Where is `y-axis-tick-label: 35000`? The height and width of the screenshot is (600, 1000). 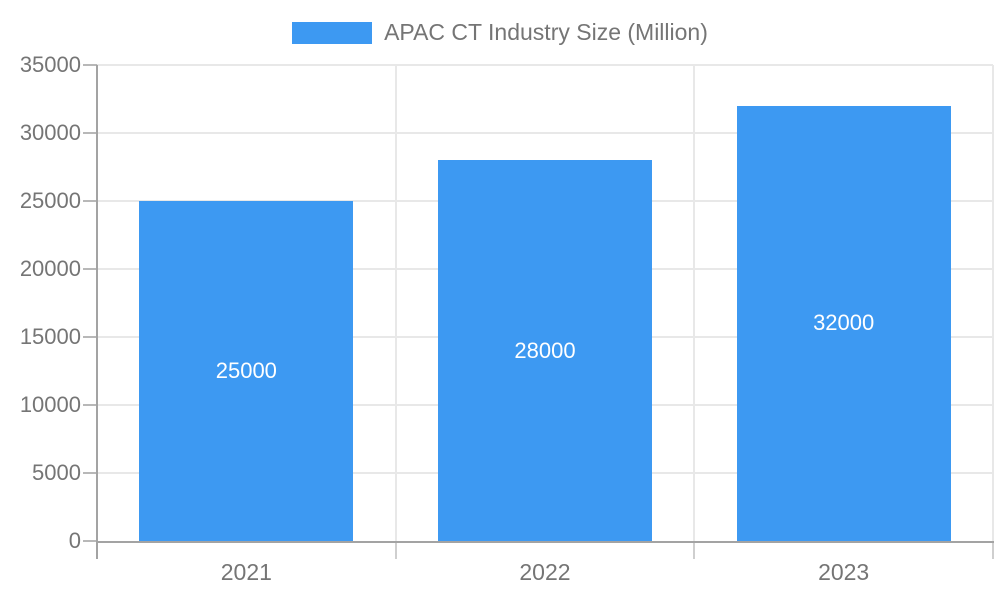 y-axis-tick-label: 35000 is located at coordinates (50, 64).